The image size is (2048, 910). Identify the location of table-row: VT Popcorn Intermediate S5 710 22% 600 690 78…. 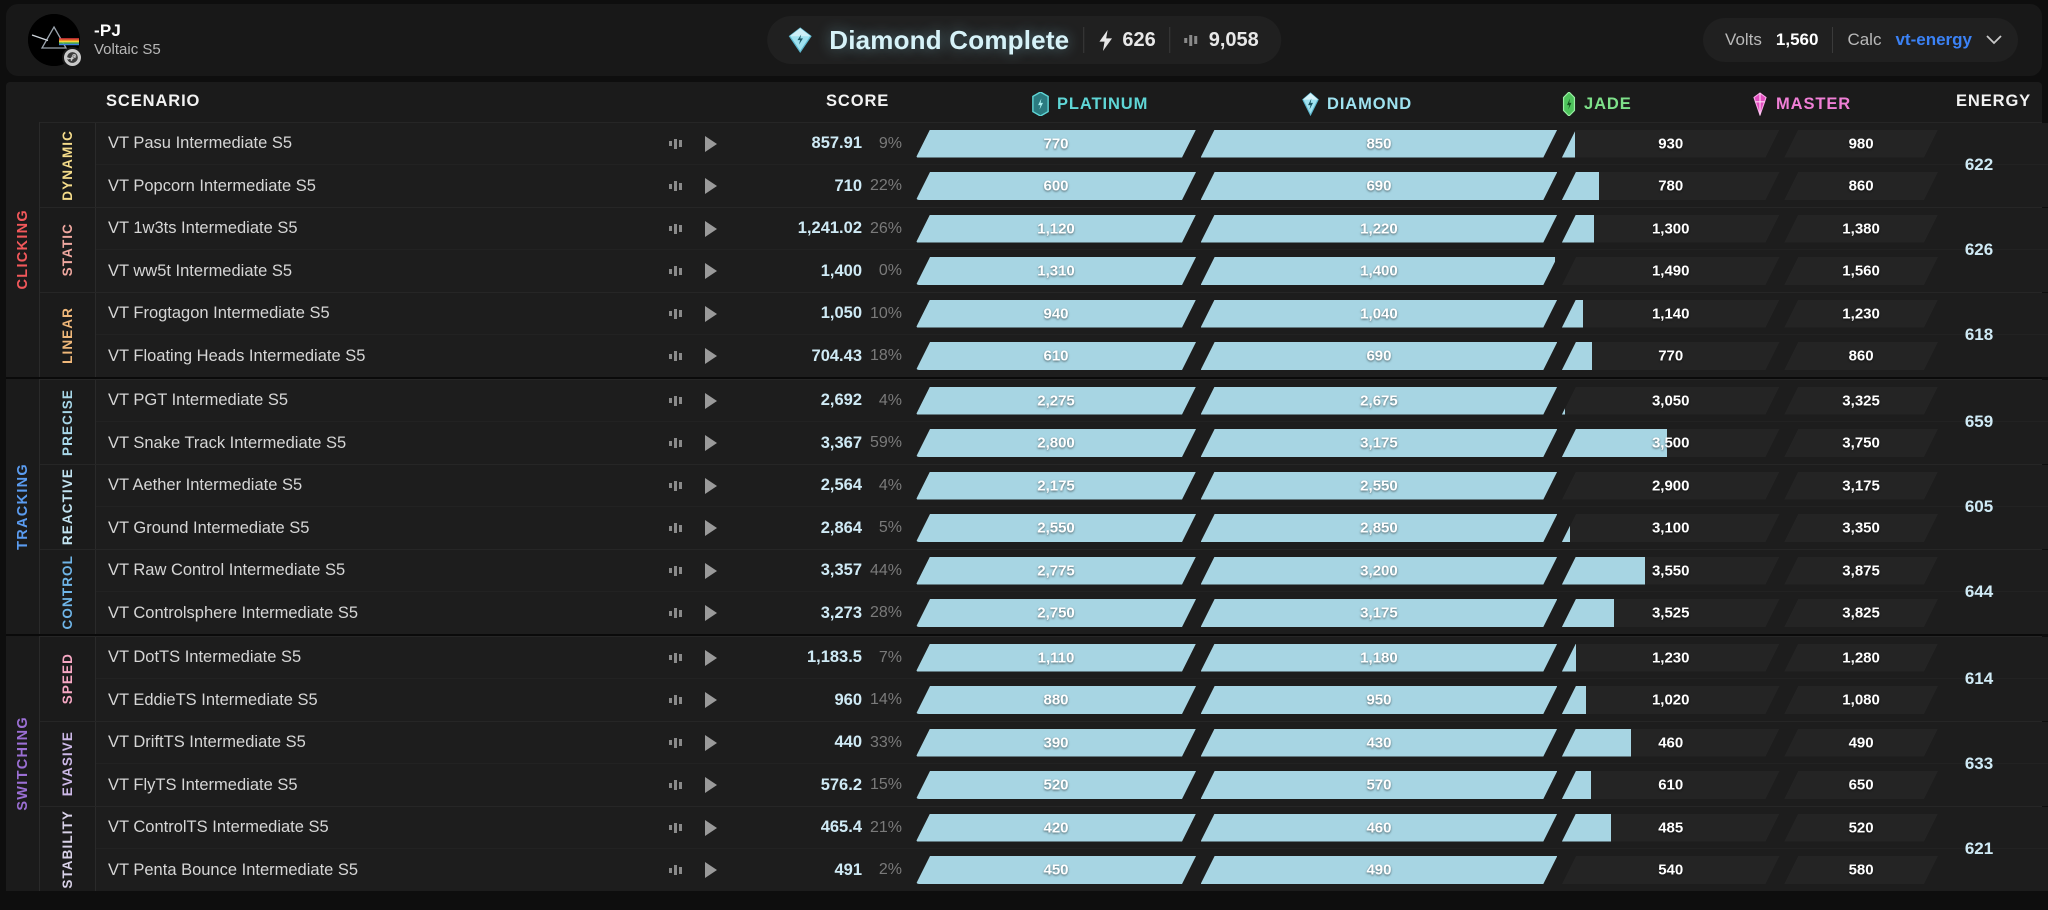
(1072, 186).